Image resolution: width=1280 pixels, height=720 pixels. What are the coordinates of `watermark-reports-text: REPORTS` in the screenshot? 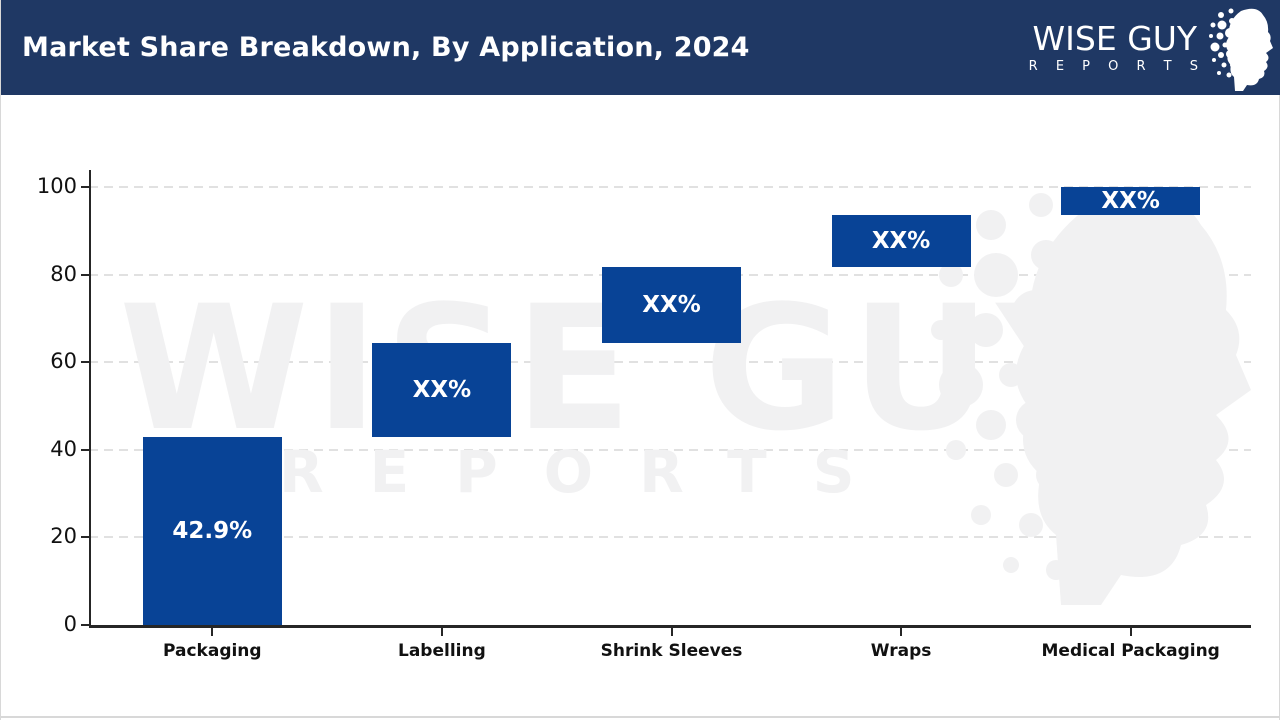 It's located at (590, 472).